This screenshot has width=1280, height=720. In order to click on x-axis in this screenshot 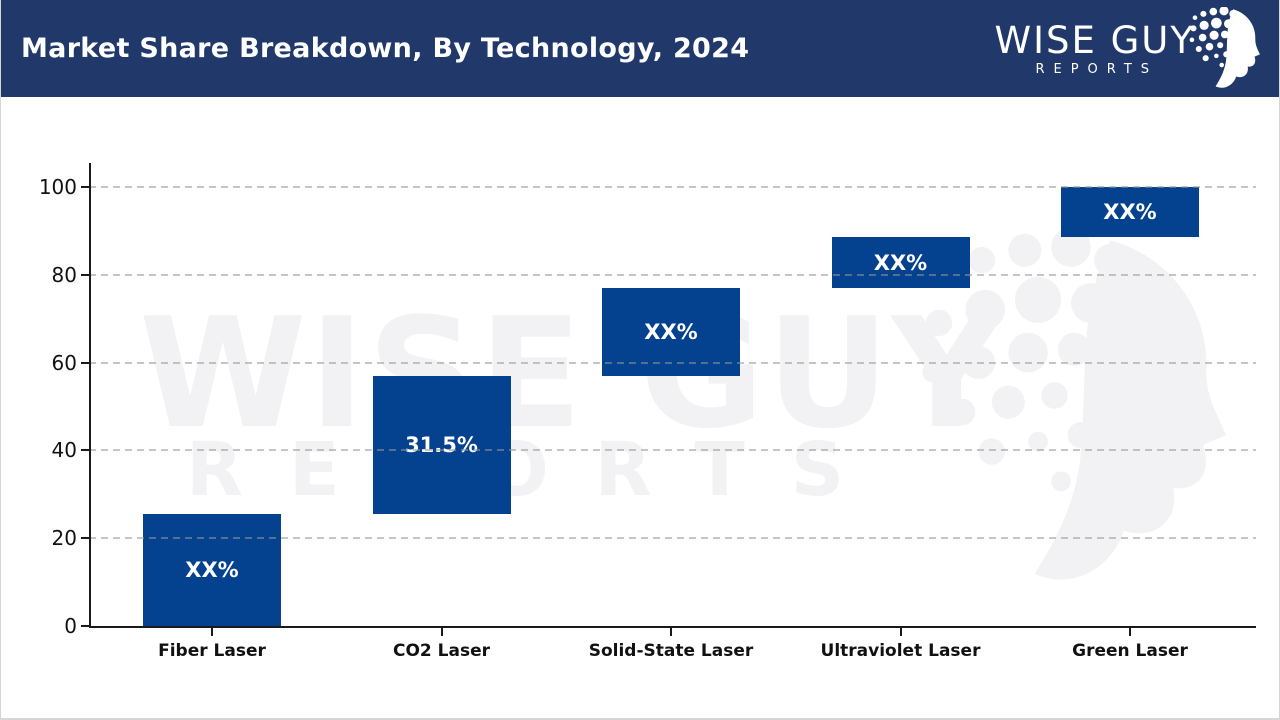, I will do `click(672, 627)`.